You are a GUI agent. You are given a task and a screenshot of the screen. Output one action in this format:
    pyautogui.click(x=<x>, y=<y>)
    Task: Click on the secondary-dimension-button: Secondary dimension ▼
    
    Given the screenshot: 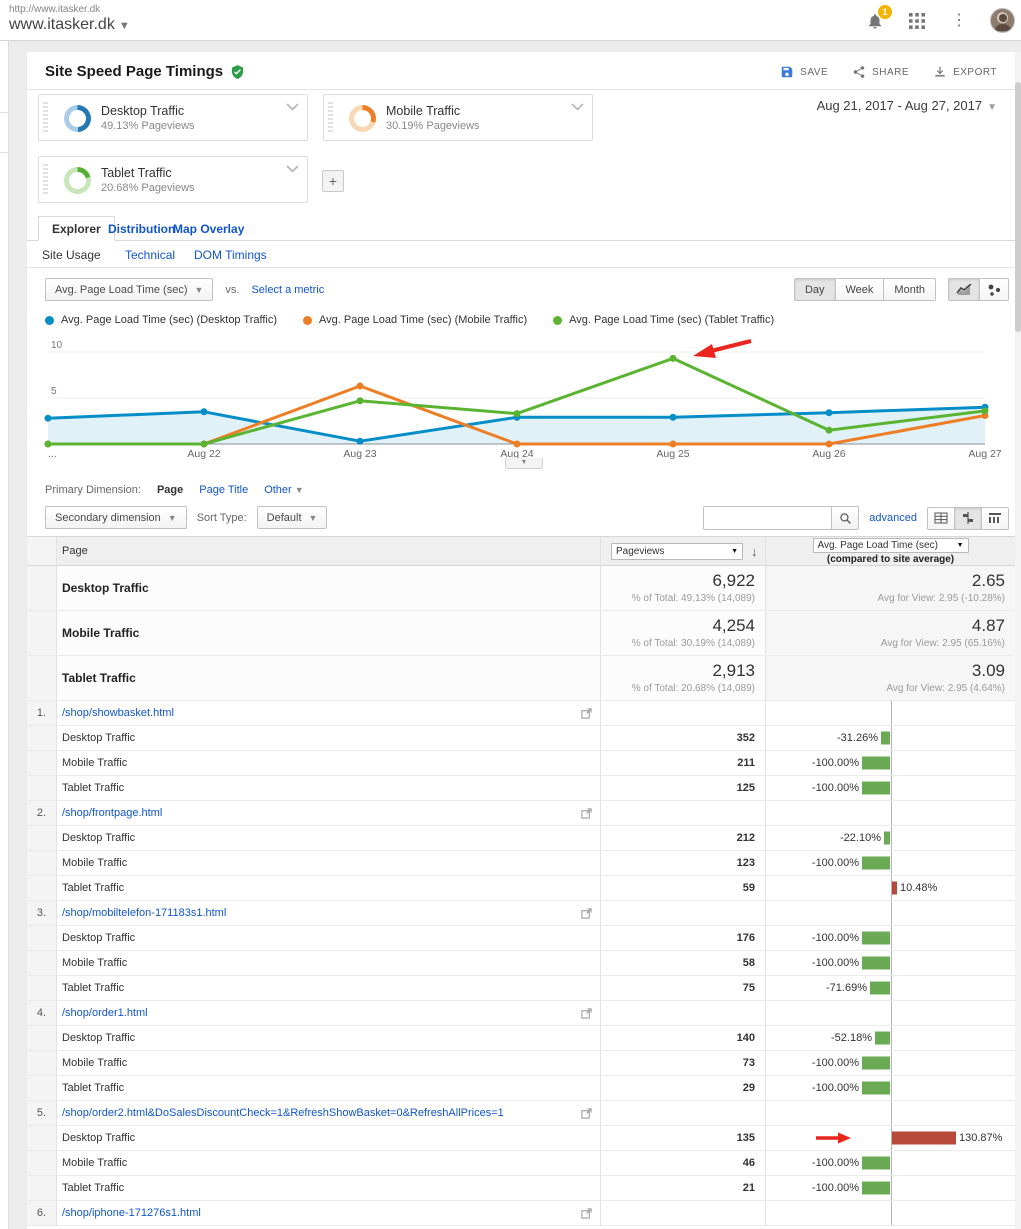 What is the action you would take?
    pyautogui.click(x=116, y=517)
    